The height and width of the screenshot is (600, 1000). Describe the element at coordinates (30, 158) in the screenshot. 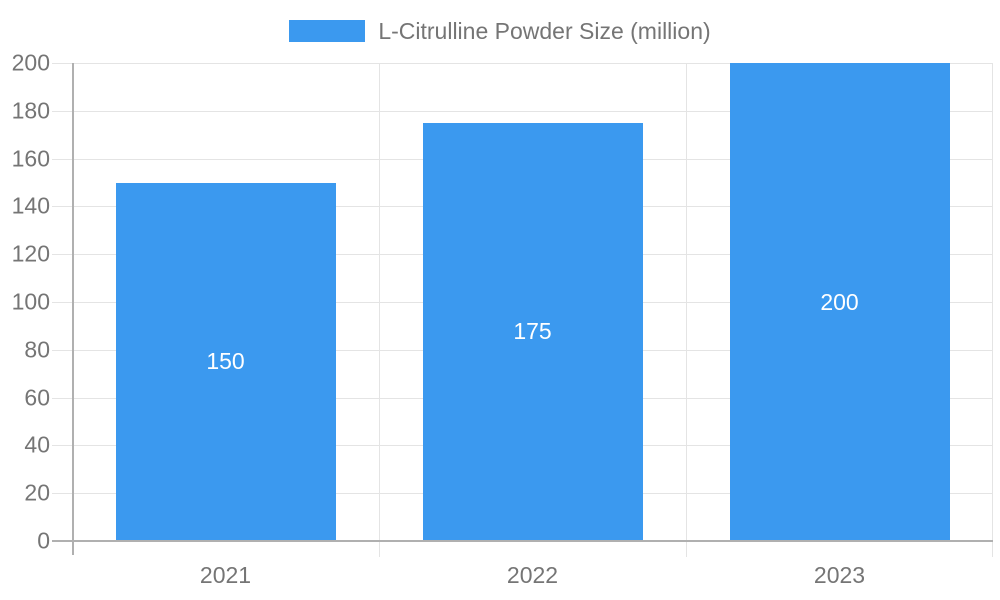

I see `y-axis-tick-label: 160` at that location.